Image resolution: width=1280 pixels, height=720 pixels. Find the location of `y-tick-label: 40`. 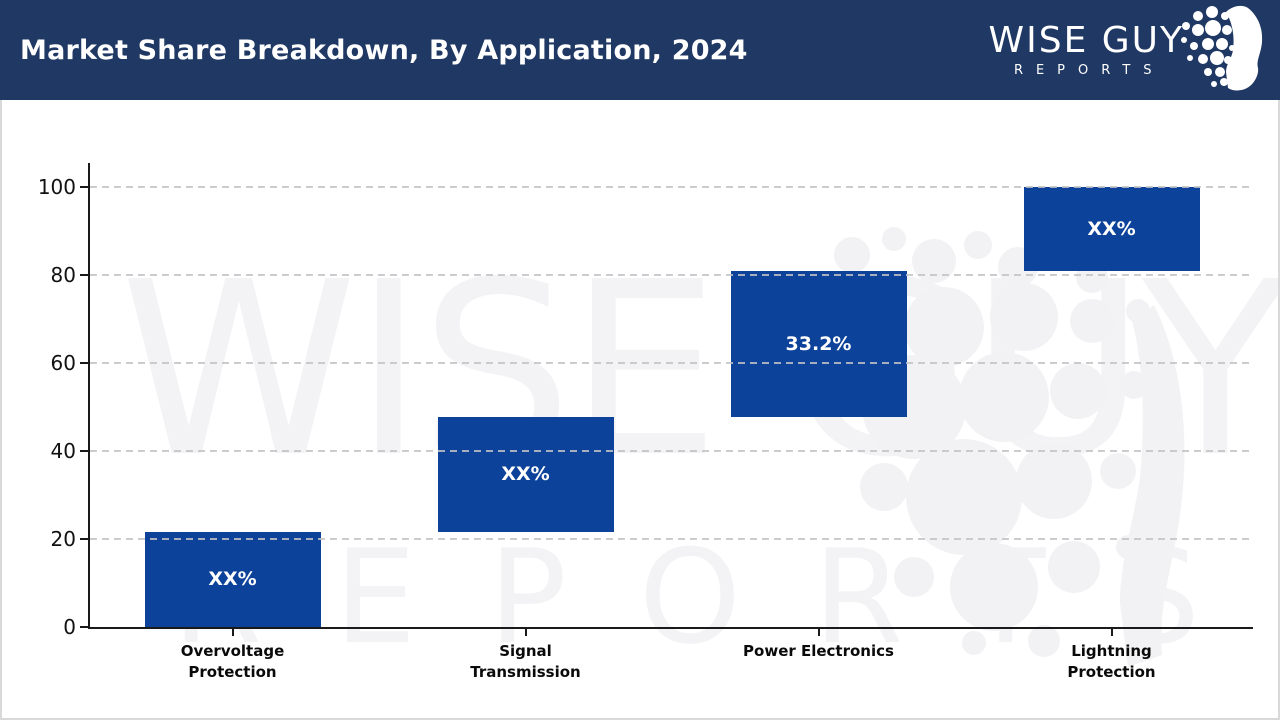

y-tick-label: 40 is located at coordinates (63, 451).